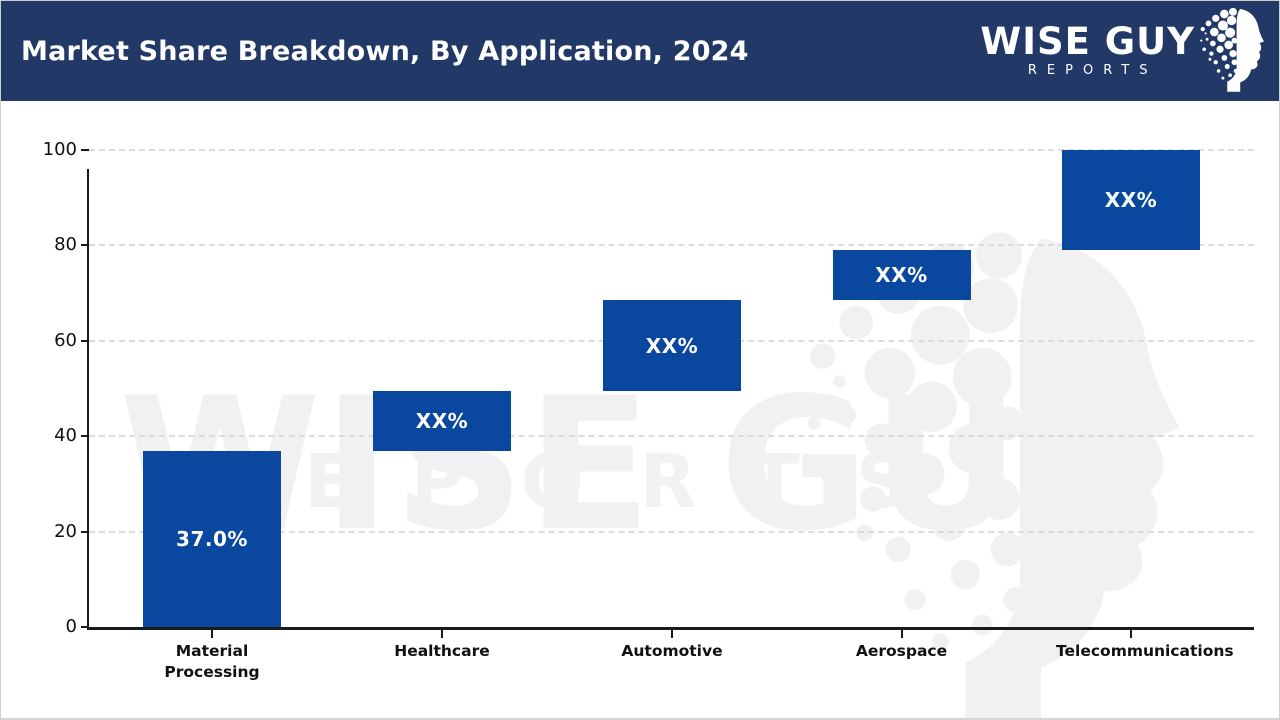 The height and width of the screenshot is (720, 1280). I want to click on y-axis-tick-label: 20, so click(65, 531).